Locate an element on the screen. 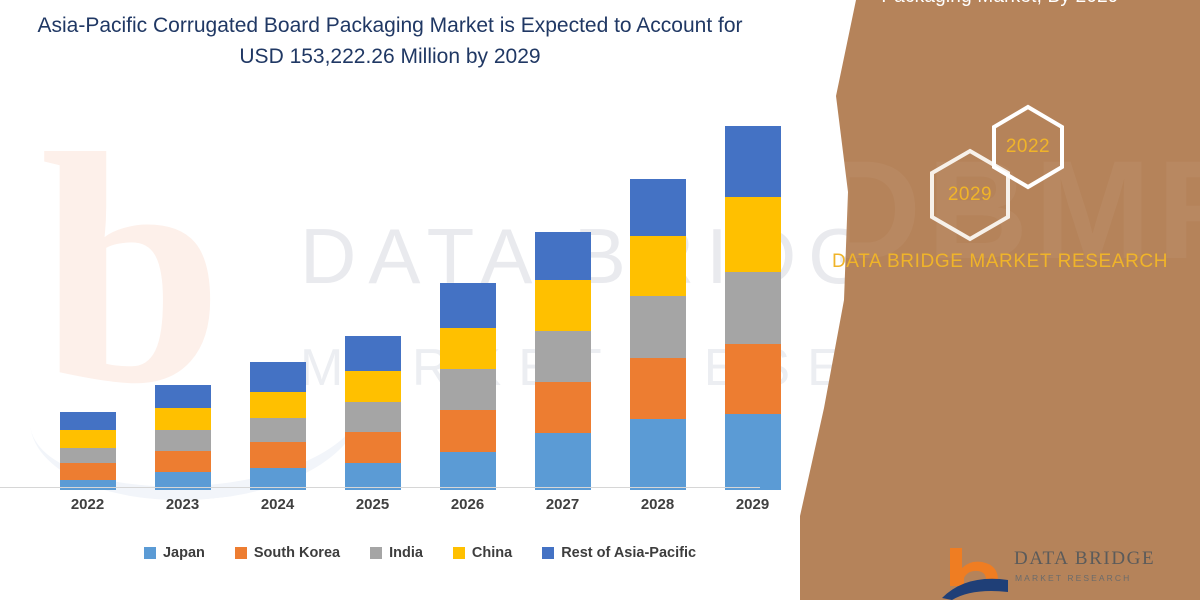 Image resolution: width=1200 pixels, height=600 pixels. logo-text: DATA BRIDGE is located at coordinates (1085, 558).